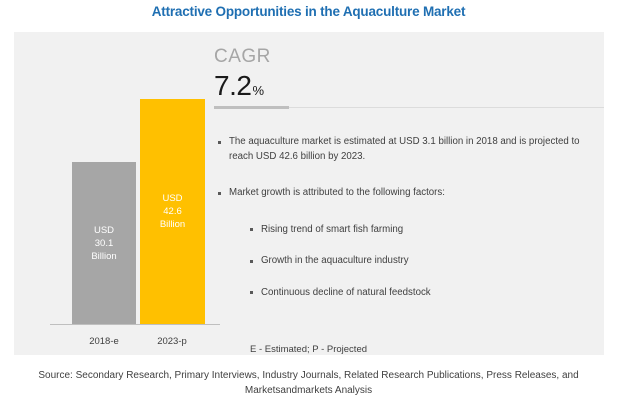 The image size is (617, 407). I want to click on x-axis-line, so click(135, 324).